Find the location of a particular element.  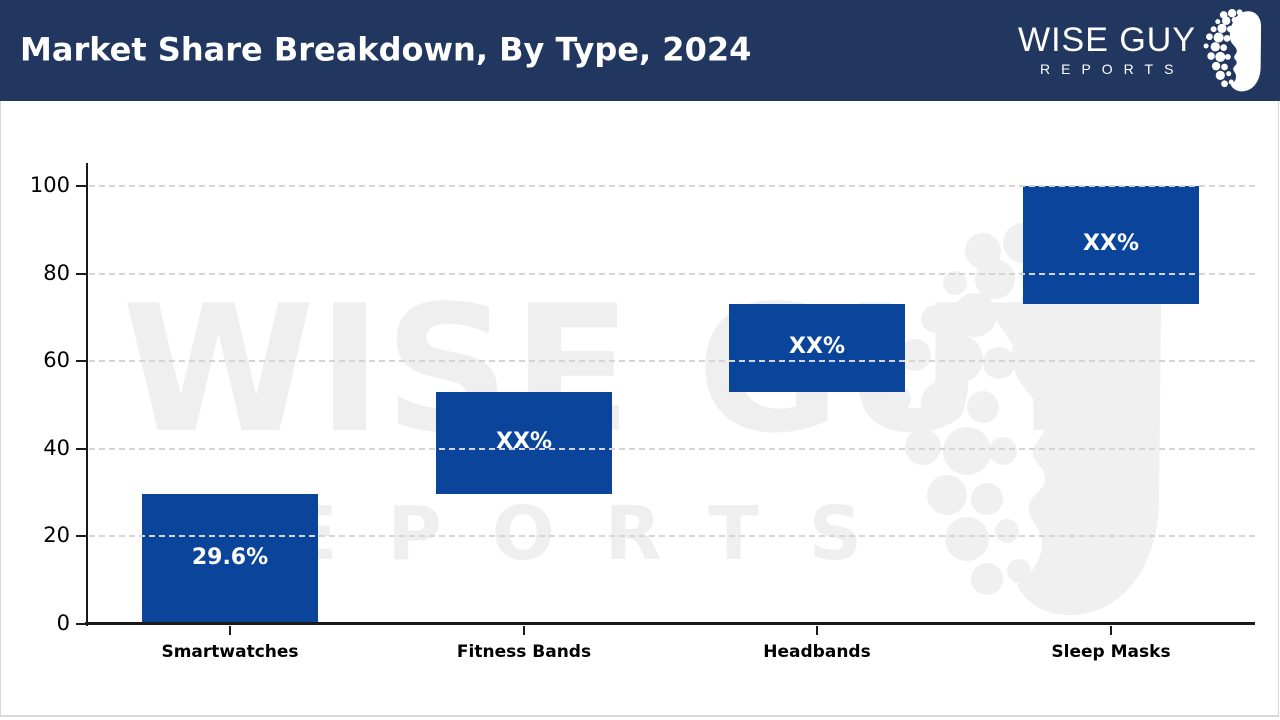

wise-guy-logo: WISE GUY REPORTS is located at coordinates (1144, 51).